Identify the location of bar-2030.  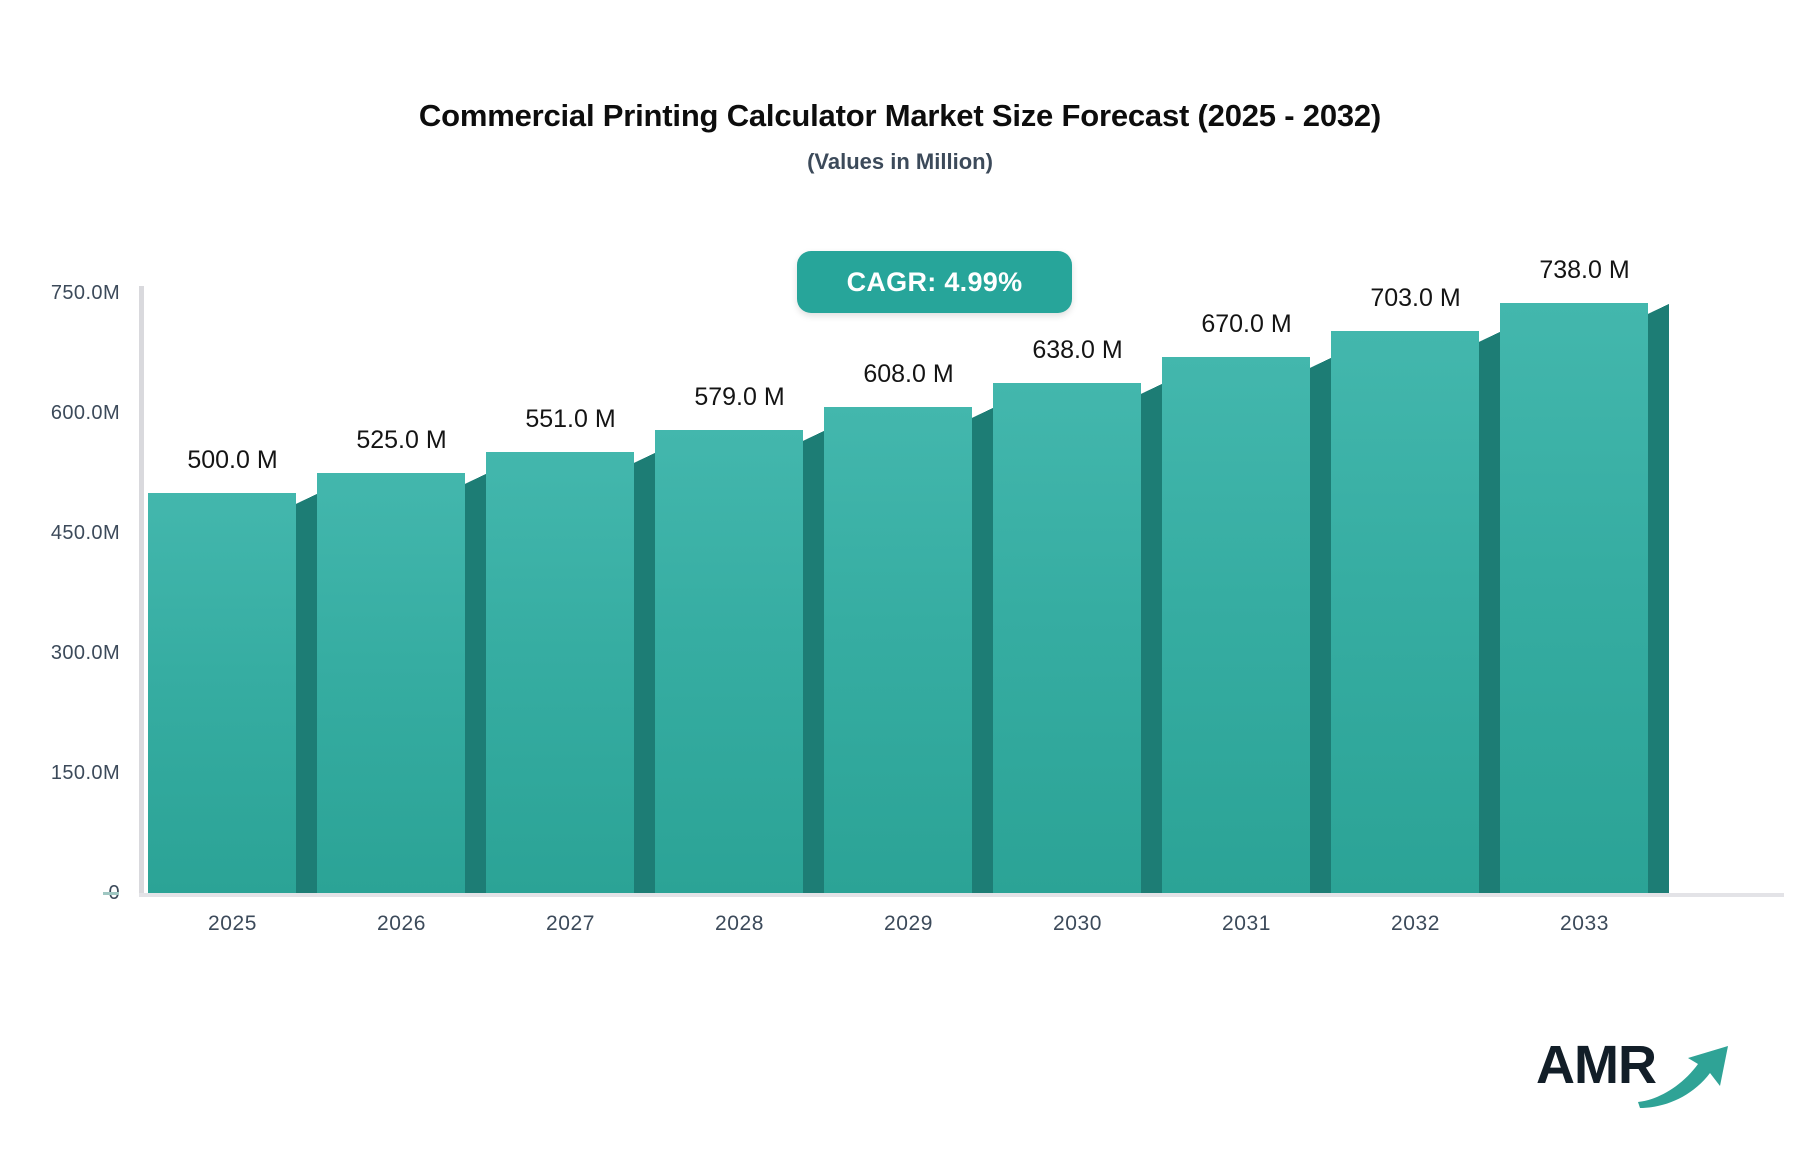
(1077, 637).